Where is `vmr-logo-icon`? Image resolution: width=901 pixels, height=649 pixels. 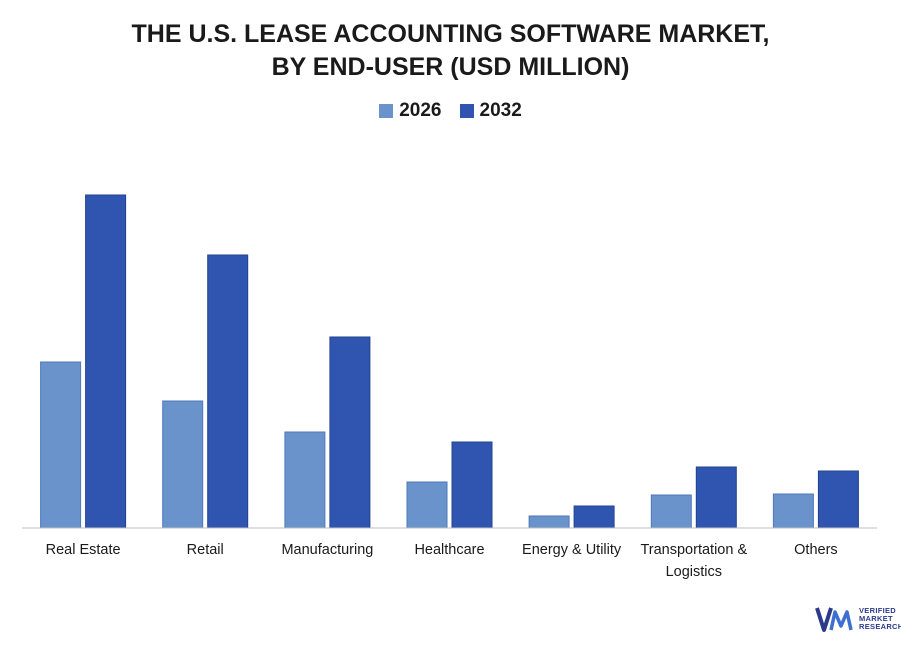
vmr-logo-icon is located at coordinates (834, 619).